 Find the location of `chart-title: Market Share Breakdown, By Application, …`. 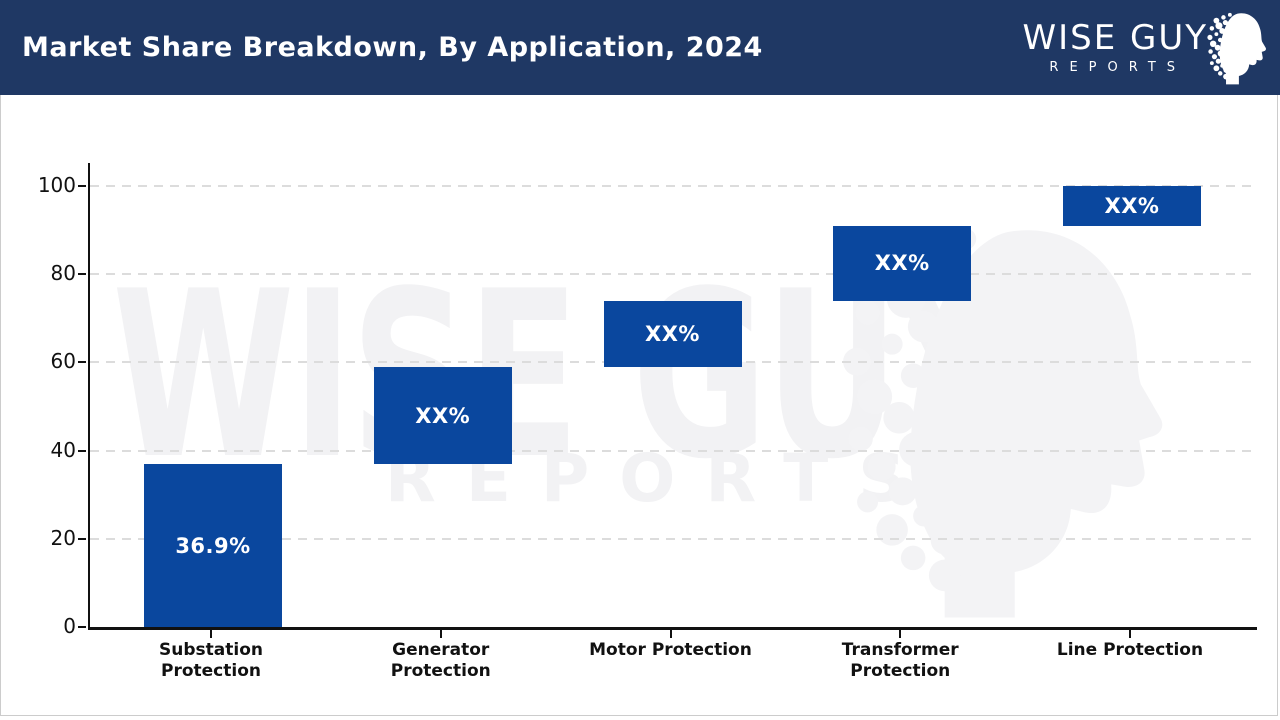

chart-title: Market Share Breakdown, By Application, … is located at coordinates (392, 47).